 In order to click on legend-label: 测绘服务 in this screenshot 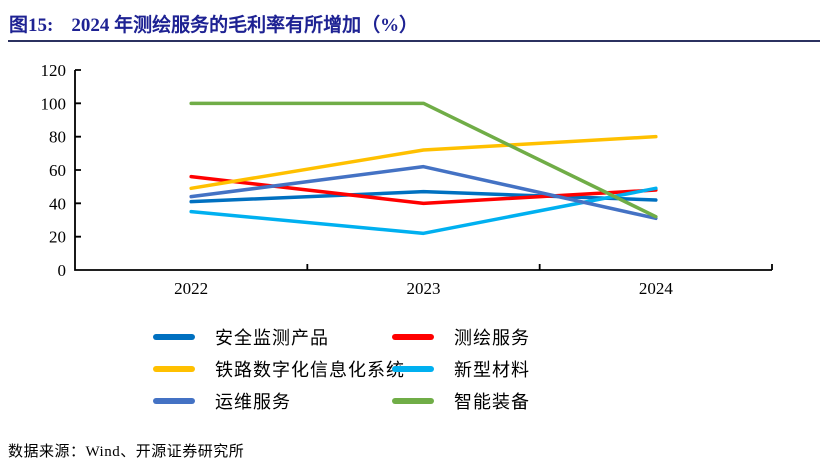, I will do `click(492, 338)`.